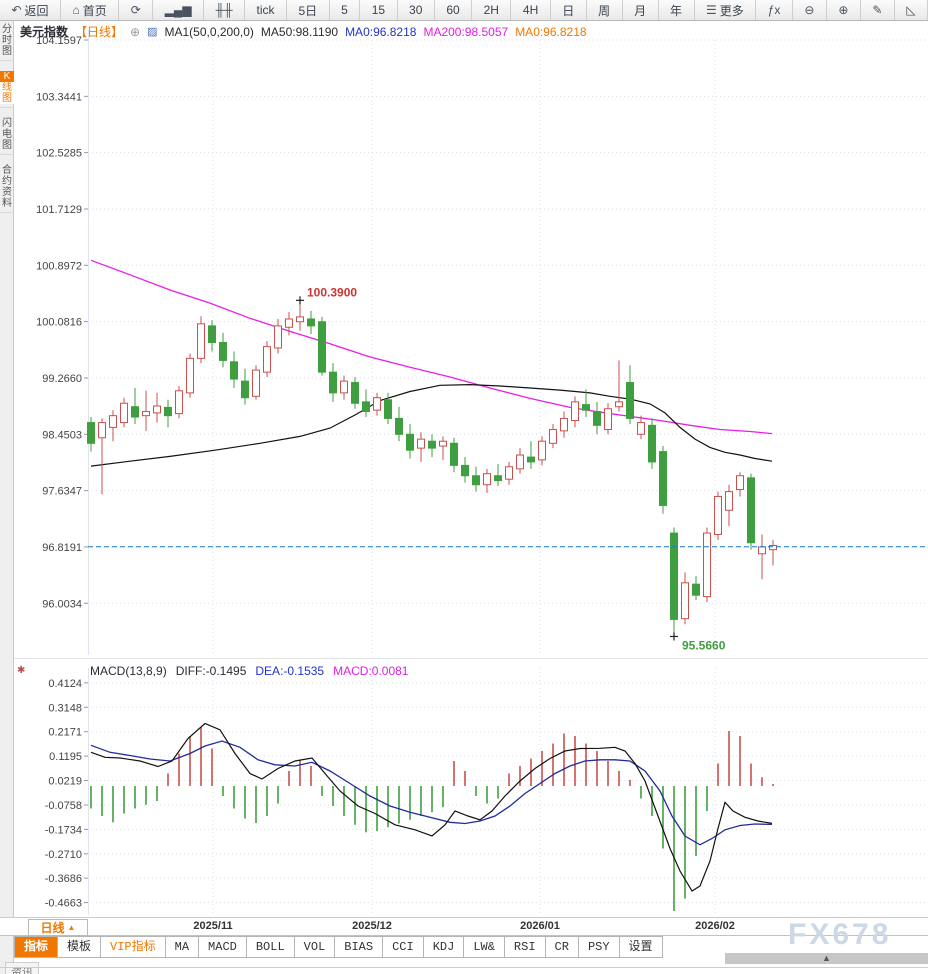 This screenshot has width=928, height=974. I want to click on x-axis-month-label: 2026/01, so click(540, 926).